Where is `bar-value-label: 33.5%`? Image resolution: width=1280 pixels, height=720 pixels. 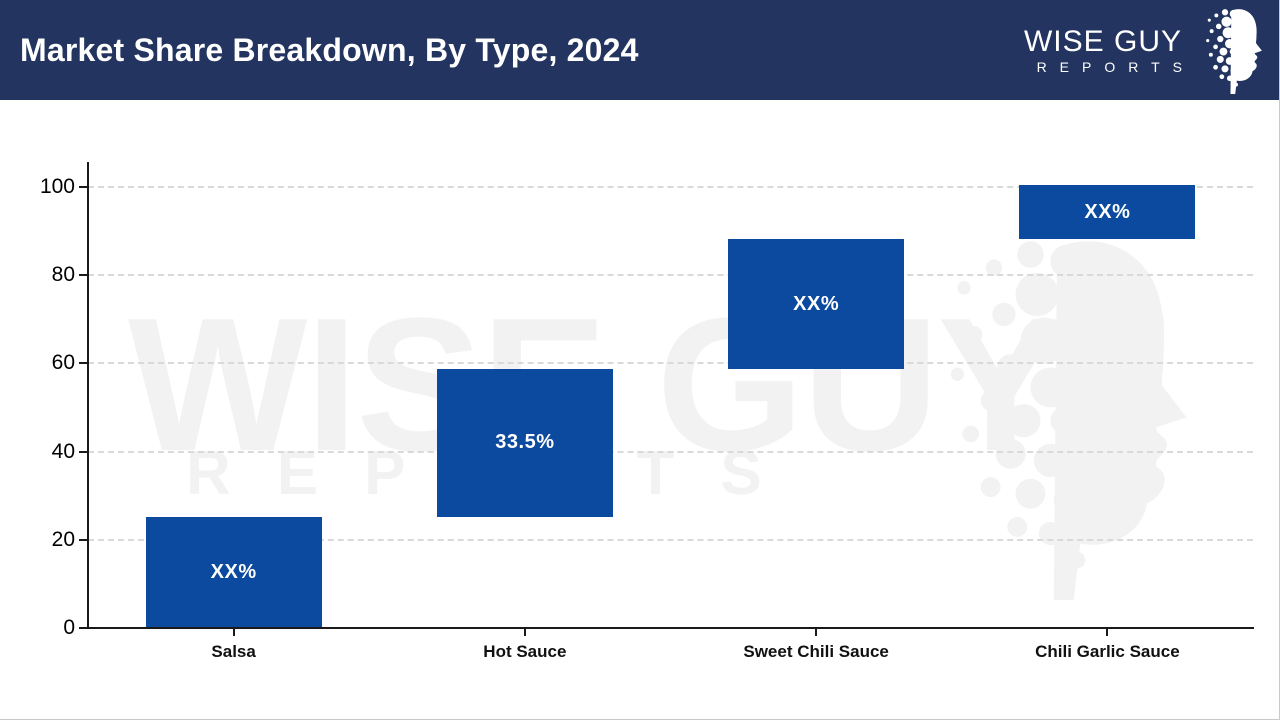 bar-value-label: 33.5% is located at coordinates (525, 442).